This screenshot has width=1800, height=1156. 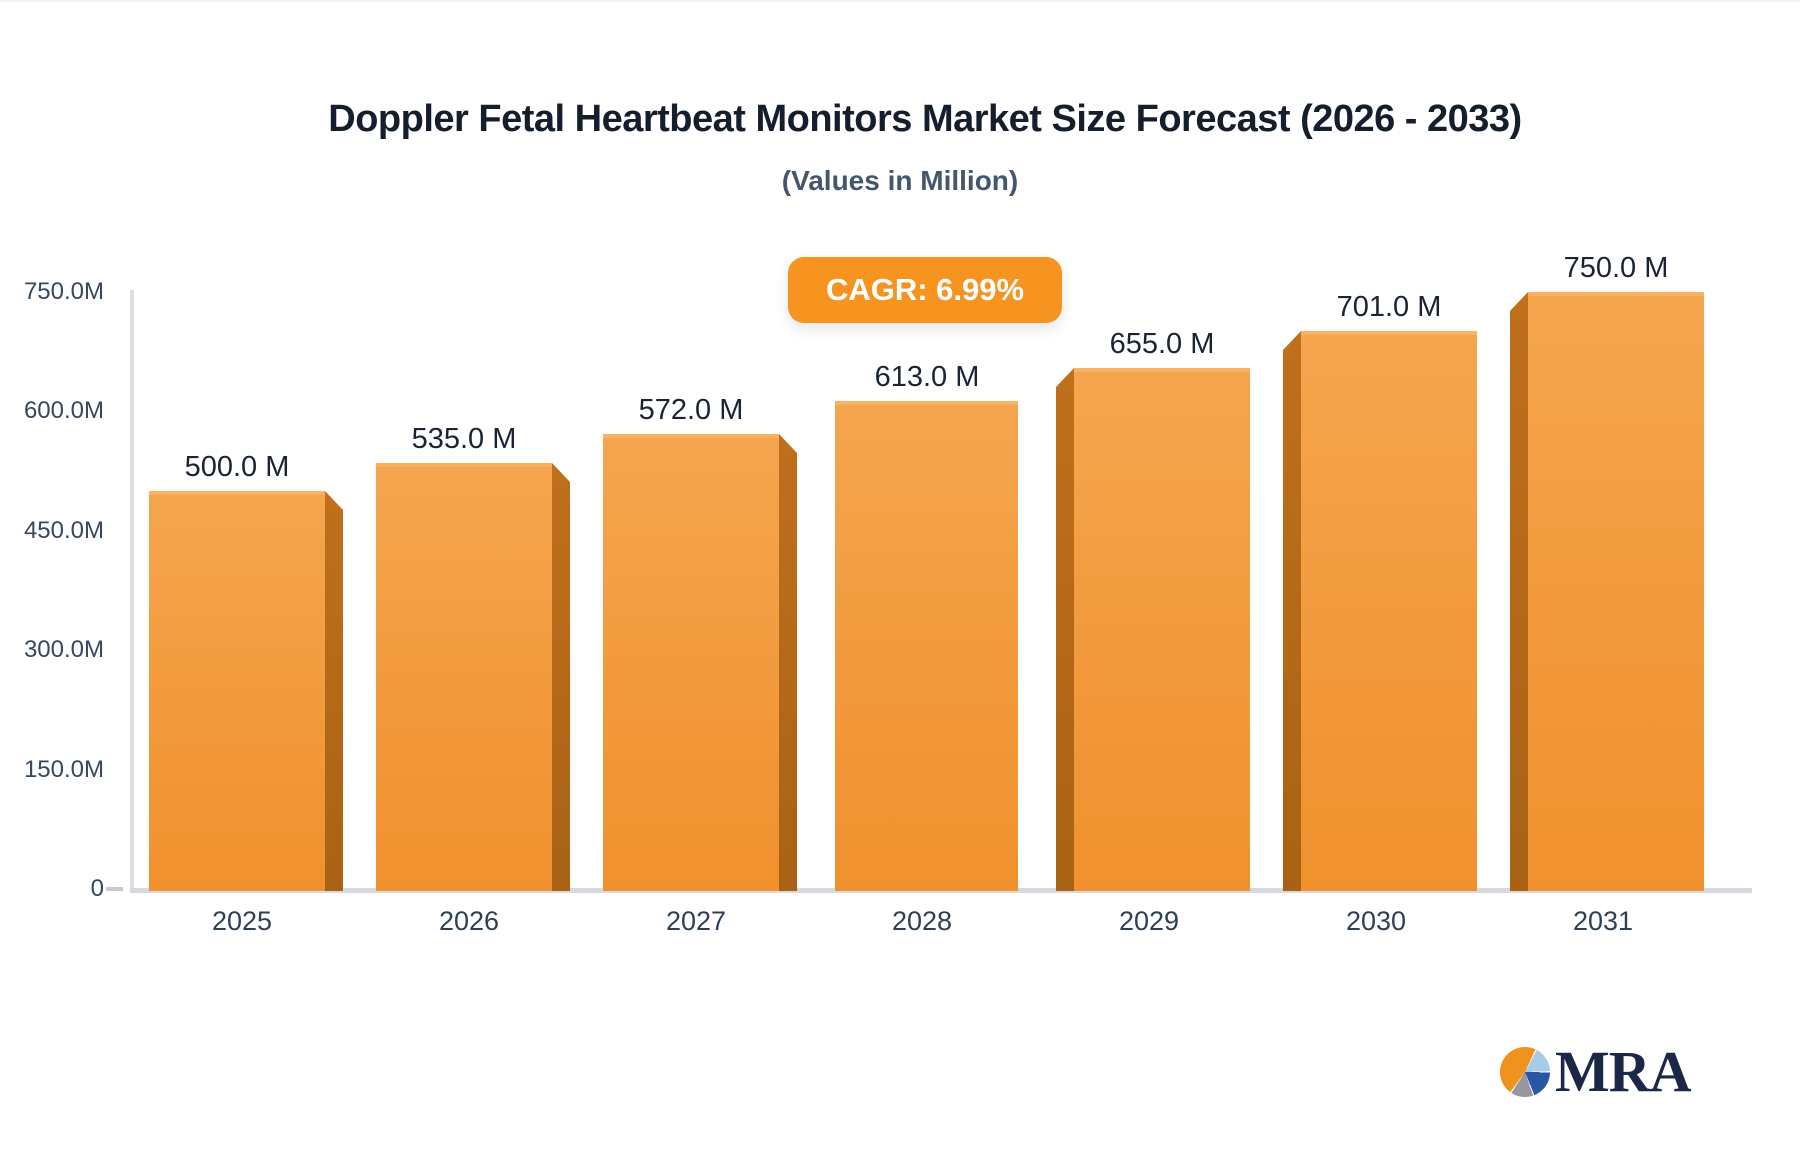 I want to click on bar-2029, so click(x=1153, y=629).